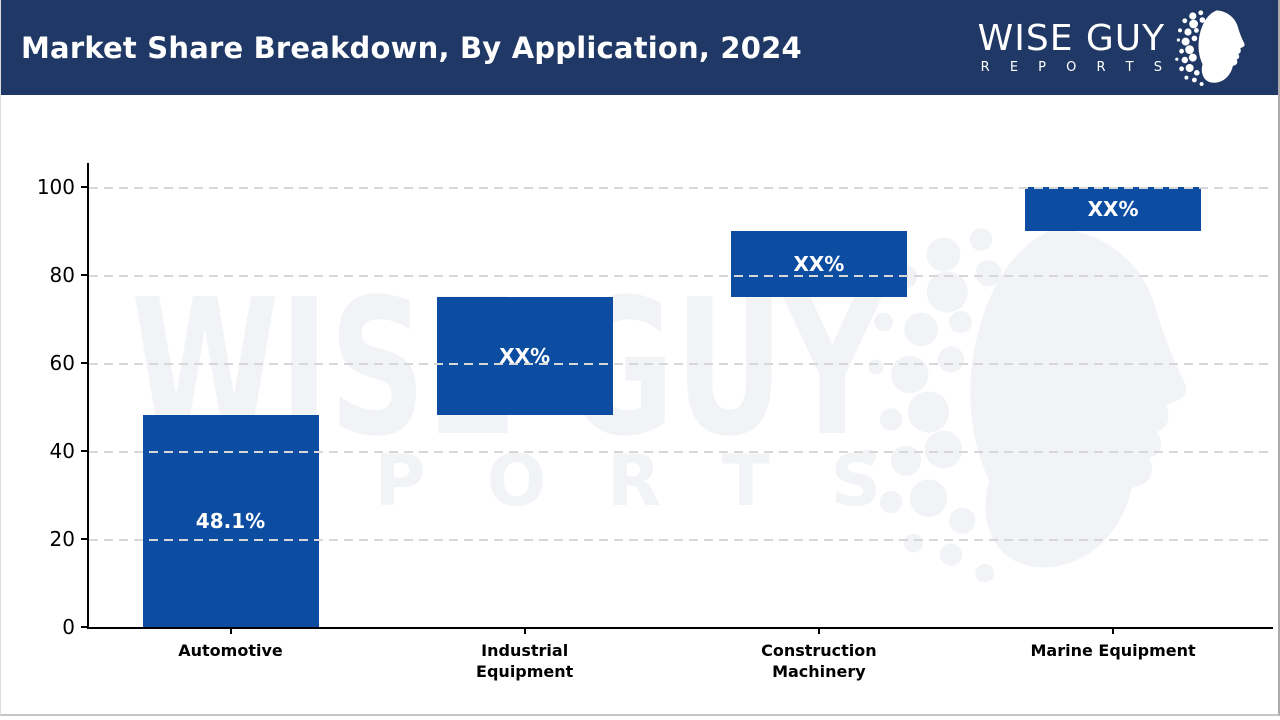  I want to click on y-tick-label: 40, so click(62, 451).